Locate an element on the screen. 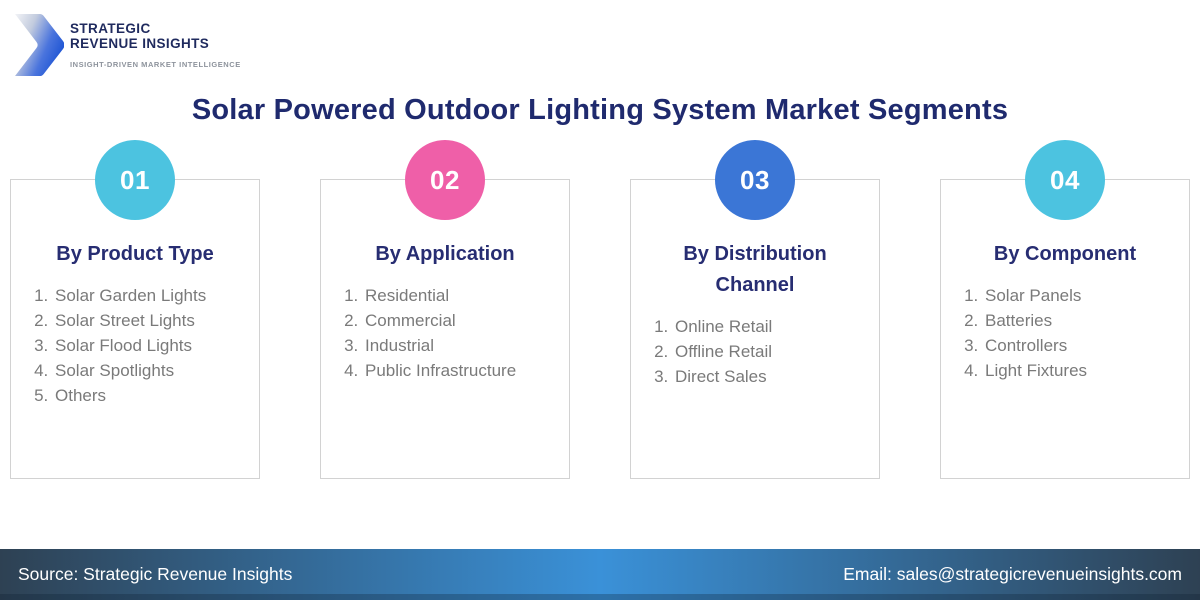  chevron-arrow-icon is located at coordinates (39, 45).